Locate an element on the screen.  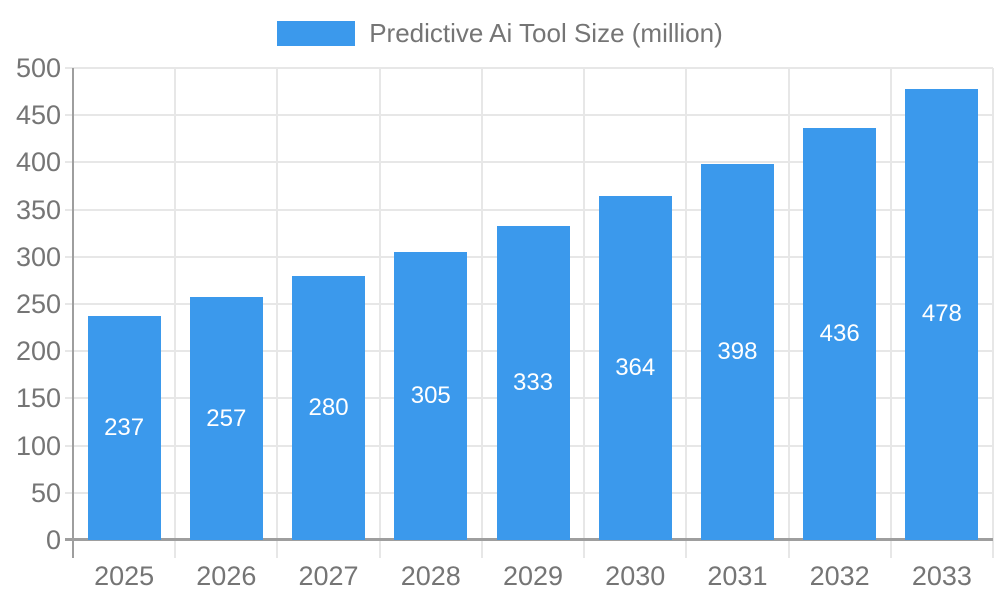
bar-value-label-2025: 237 is located at coordinates (124, 428).